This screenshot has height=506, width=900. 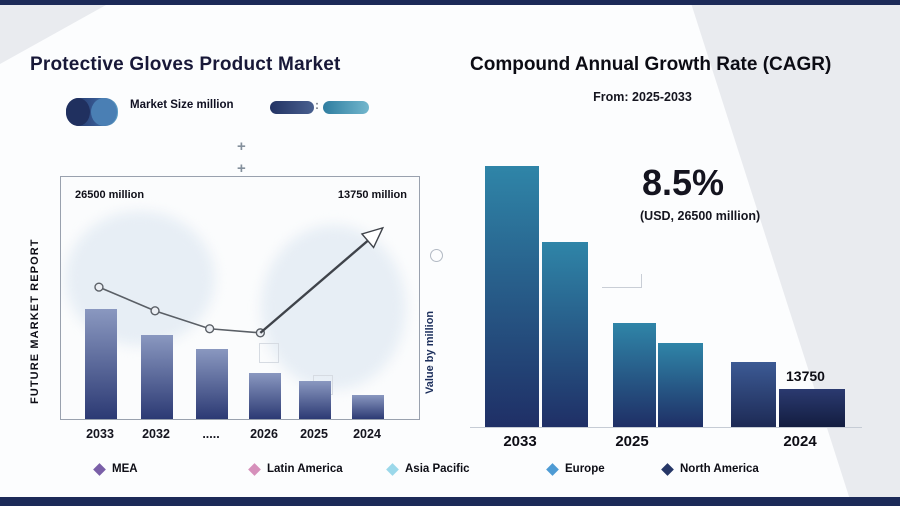 What do you see at coordinates (315, 400) in the screenshot?
I see `left-bar-2025` at bounding box center [315, 400].